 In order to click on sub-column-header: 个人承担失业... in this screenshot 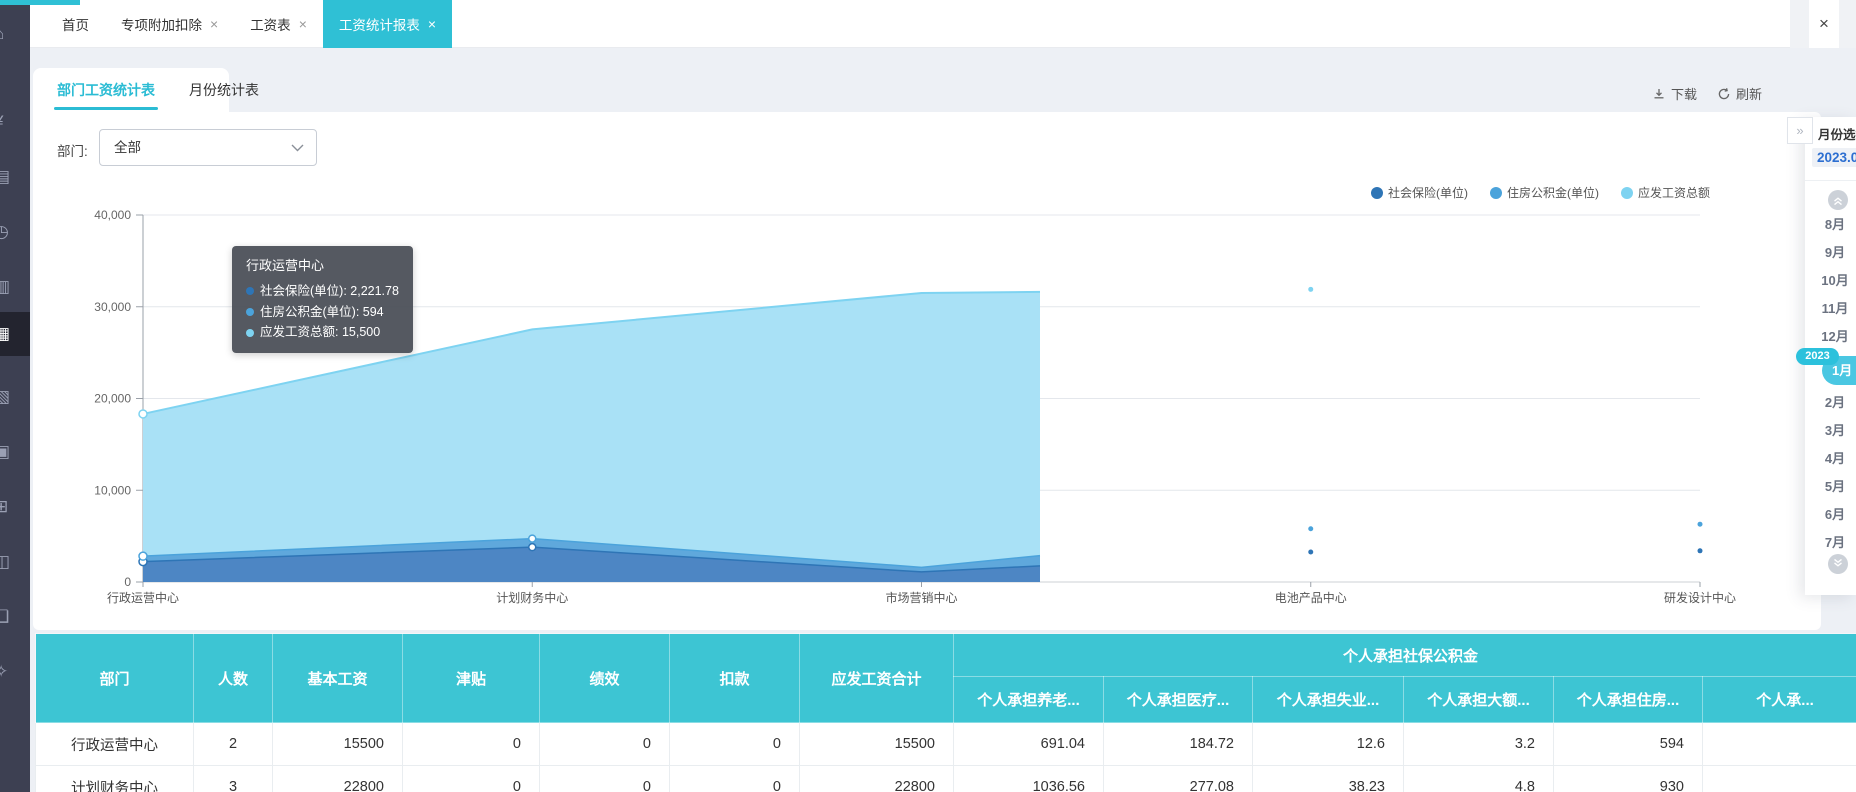, I will do `click(1328, 699)`.